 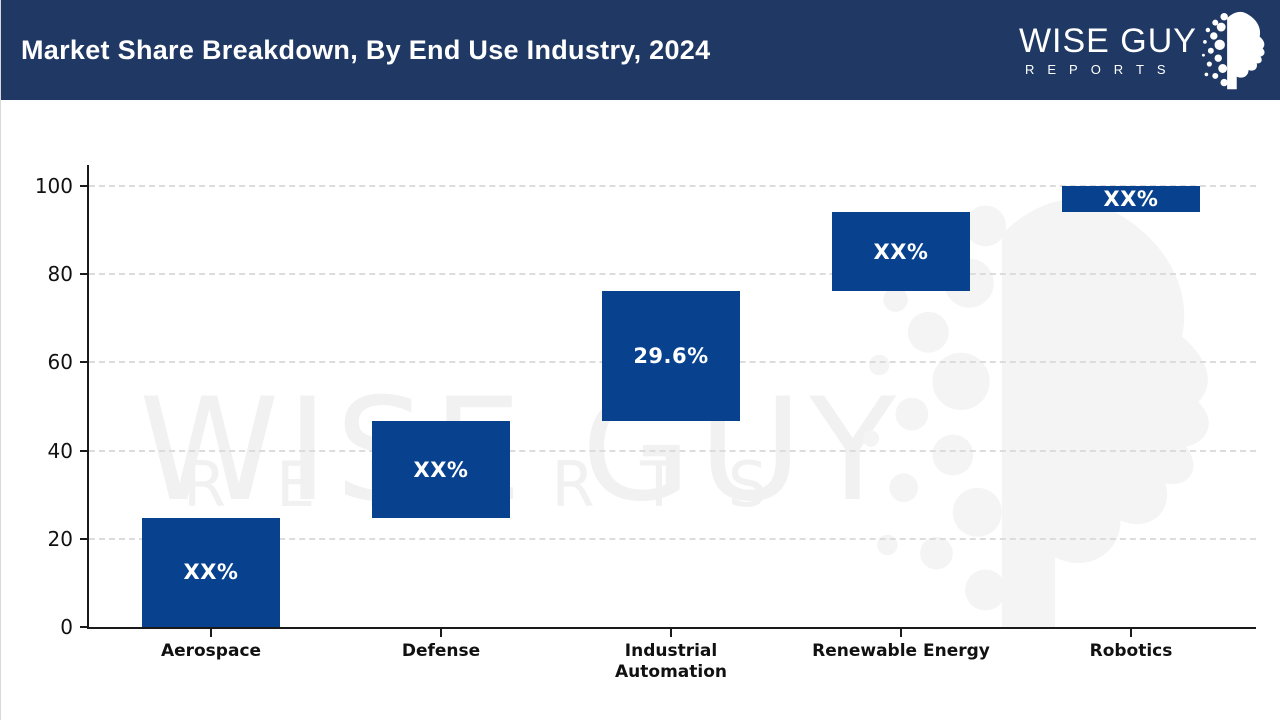 What do you see at coordinates (671, 672) in the screenshot?
I see `x-category-label-line: Automation` at bounding box center [671, 672].